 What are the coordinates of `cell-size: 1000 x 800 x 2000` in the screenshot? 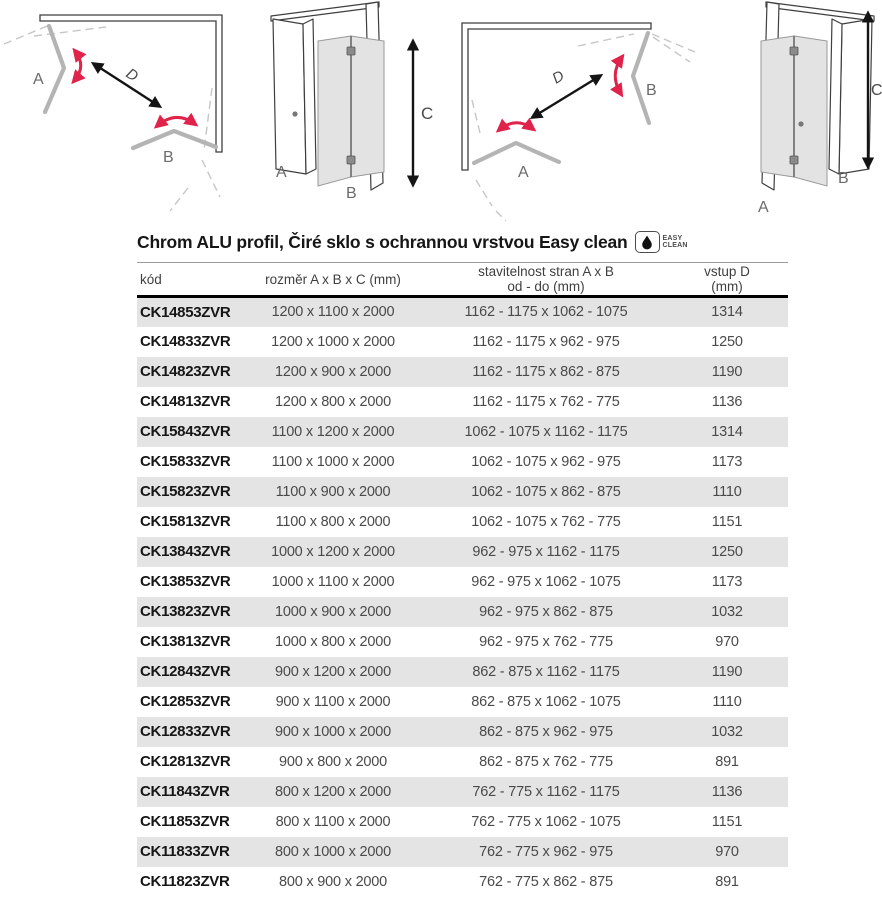 It's located at (333, 641).